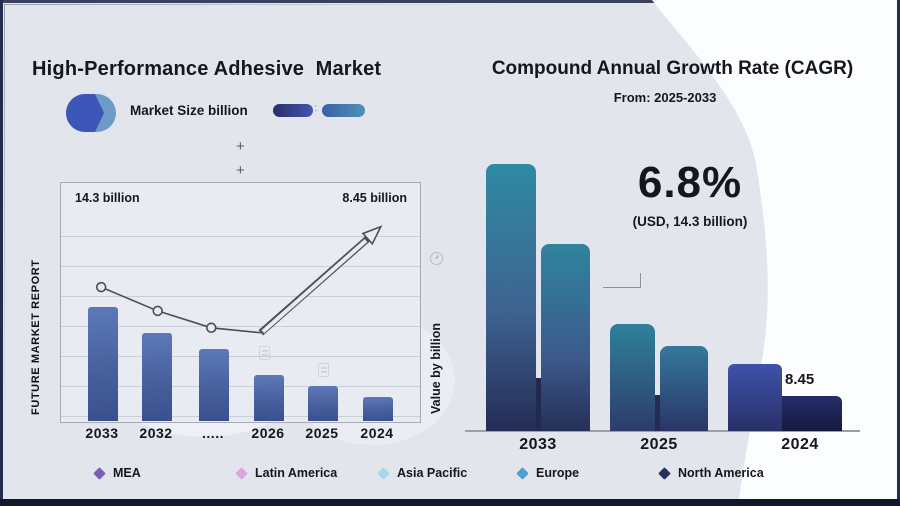 This screenshot has width=900, height=506. What do you see at coordinates (622, 280) in the screenshot?
I see `corner-line-icon` at bounding box center [622, 280].